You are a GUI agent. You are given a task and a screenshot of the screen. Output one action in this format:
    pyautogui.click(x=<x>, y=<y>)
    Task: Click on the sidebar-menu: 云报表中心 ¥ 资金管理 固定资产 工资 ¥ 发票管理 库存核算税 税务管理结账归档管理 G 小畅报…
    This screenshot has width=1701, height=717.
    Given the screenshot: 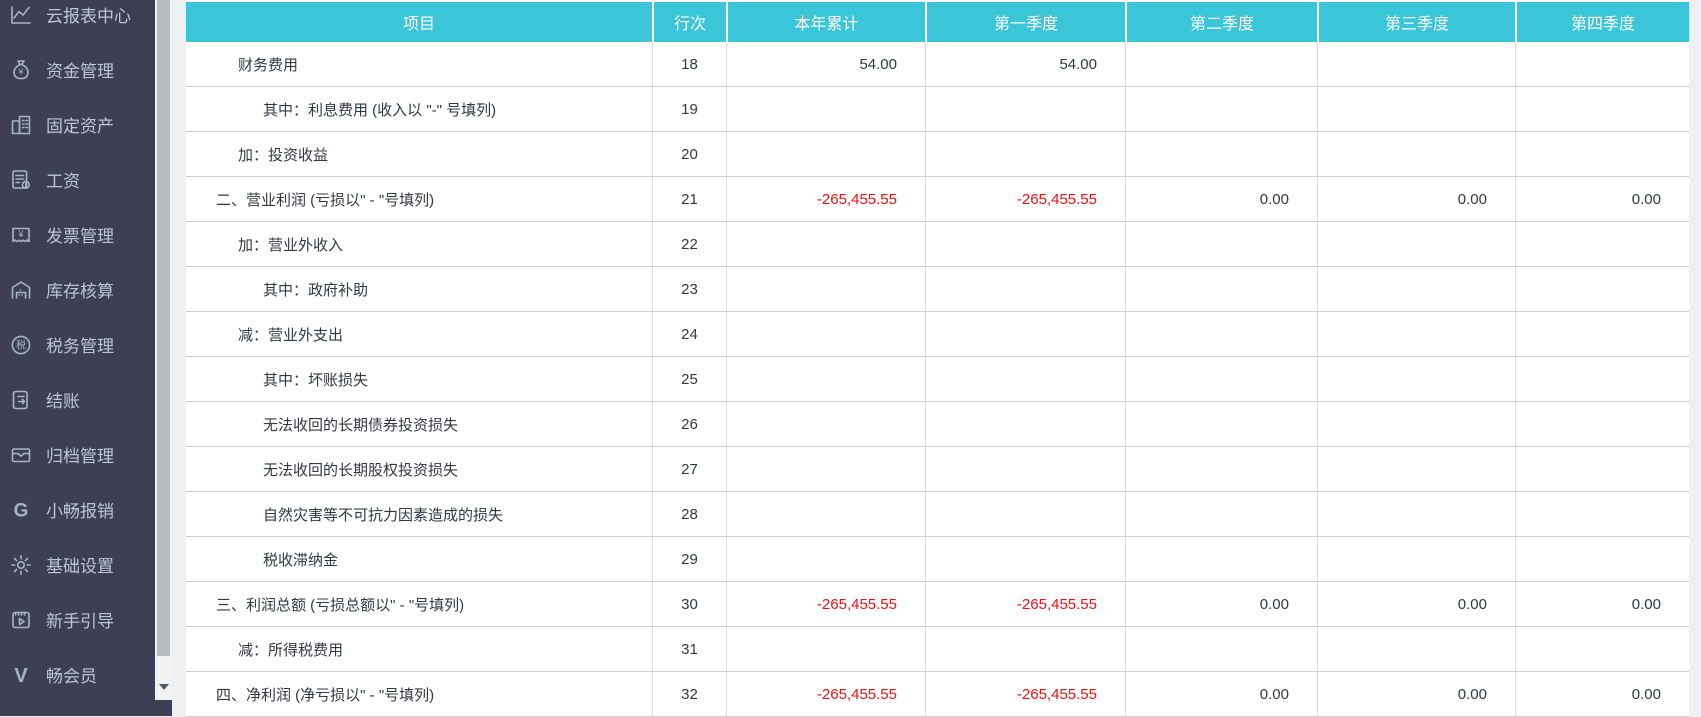 What is the action you would take?
    pyautogui.click(x=77, y=351)
    